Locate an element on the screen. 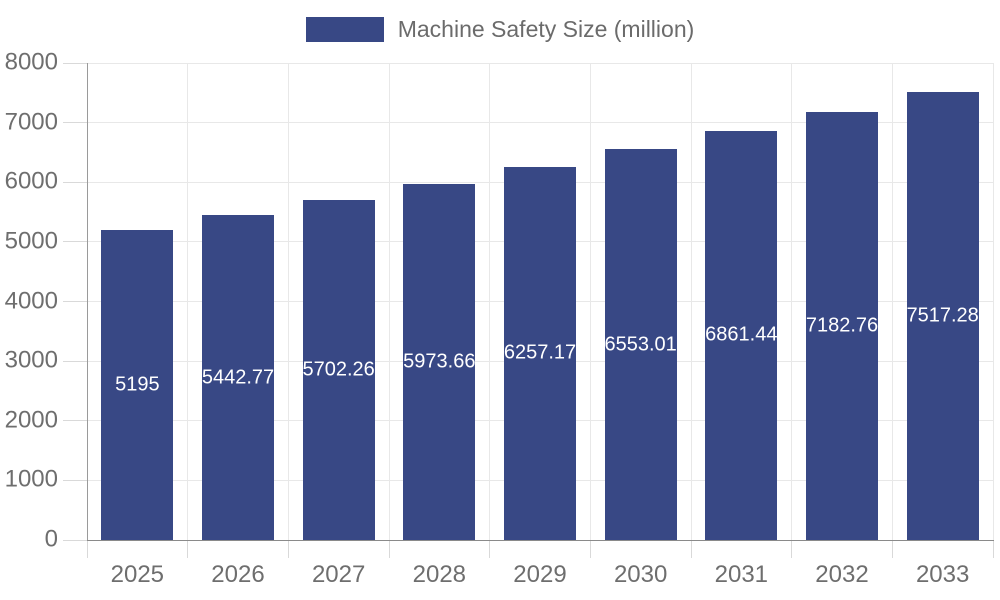 The height and width of the screenshot is (600, 1000). x-axis-tick-label-2028: 2028 is located at coordinates (439, 574).